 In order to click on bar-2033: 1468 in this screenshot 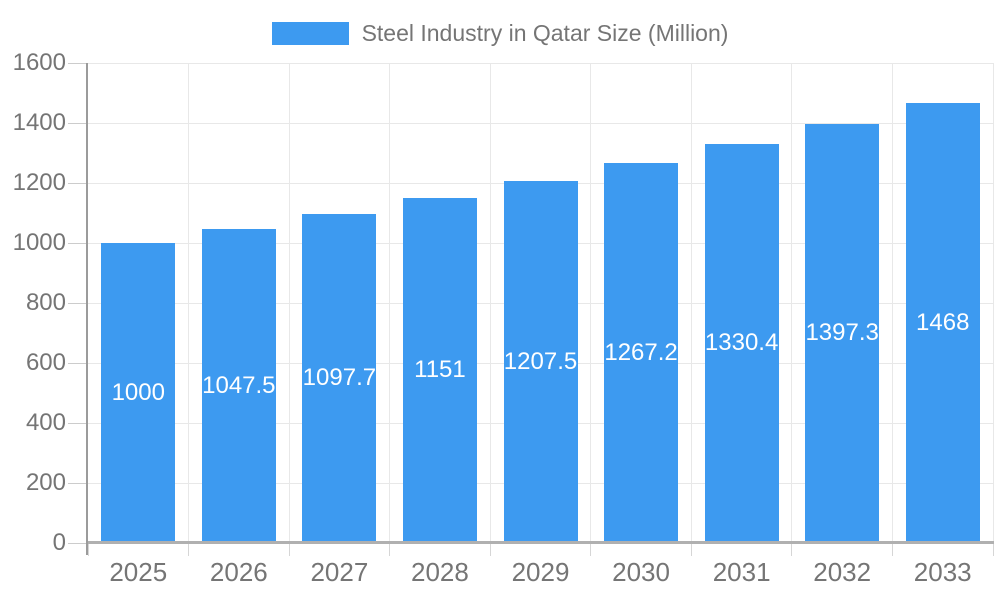, I will do `click(942, 322)`.